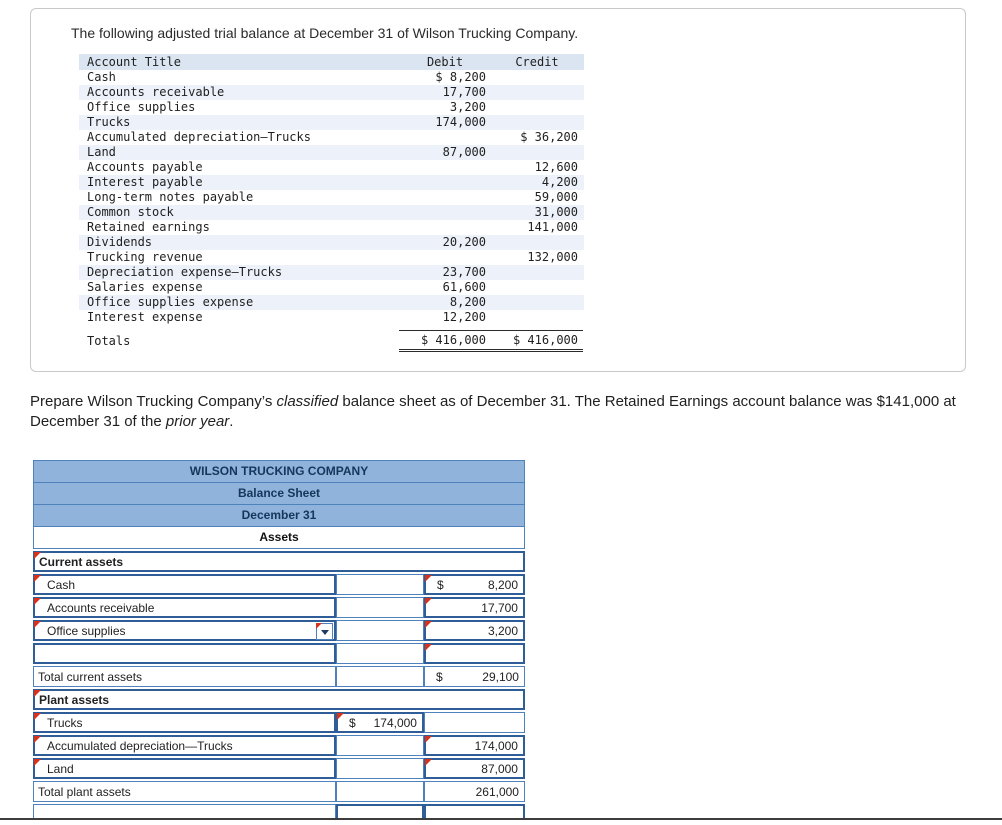 The height and width of the screenshot is (825, 1002). Describe the element at coordinates (141, 107) in the screenshot. I see `tb-account-cell: Office supplies` at that location.